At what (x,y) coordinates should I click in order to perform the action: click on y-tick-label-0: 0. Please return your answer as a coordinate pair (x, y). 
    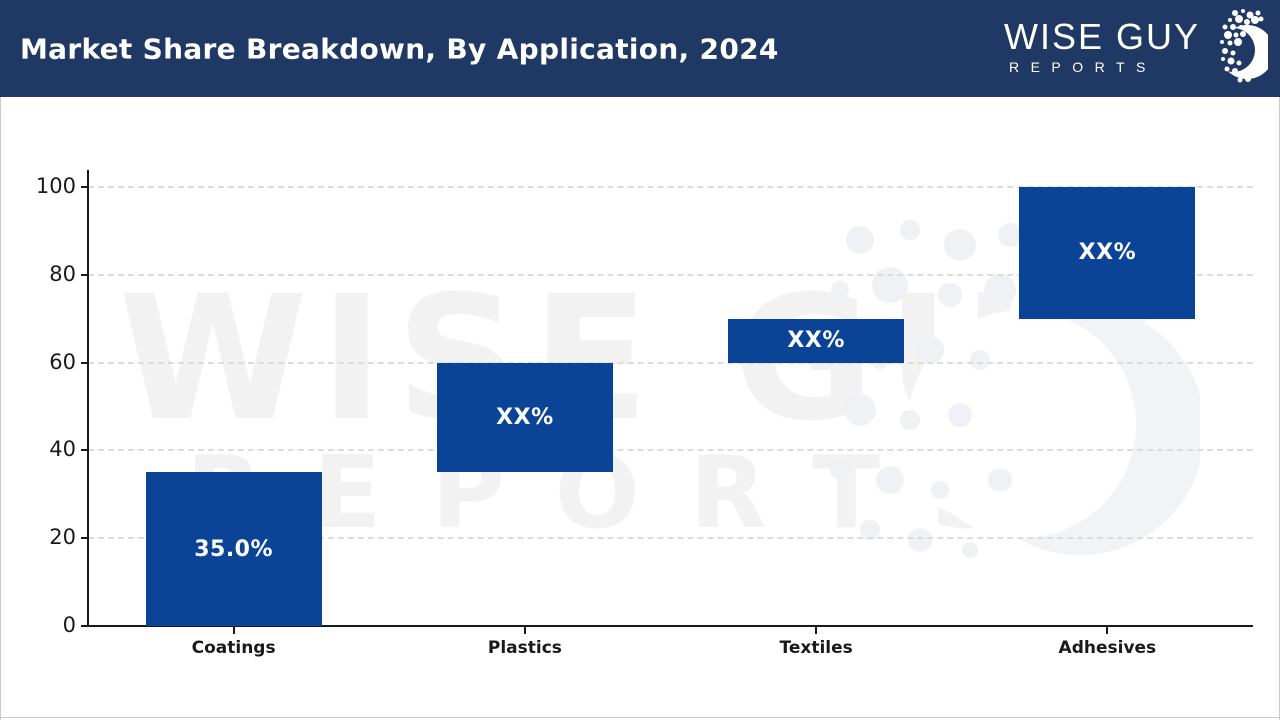
    Looking at the image, I should click on (69, 625).